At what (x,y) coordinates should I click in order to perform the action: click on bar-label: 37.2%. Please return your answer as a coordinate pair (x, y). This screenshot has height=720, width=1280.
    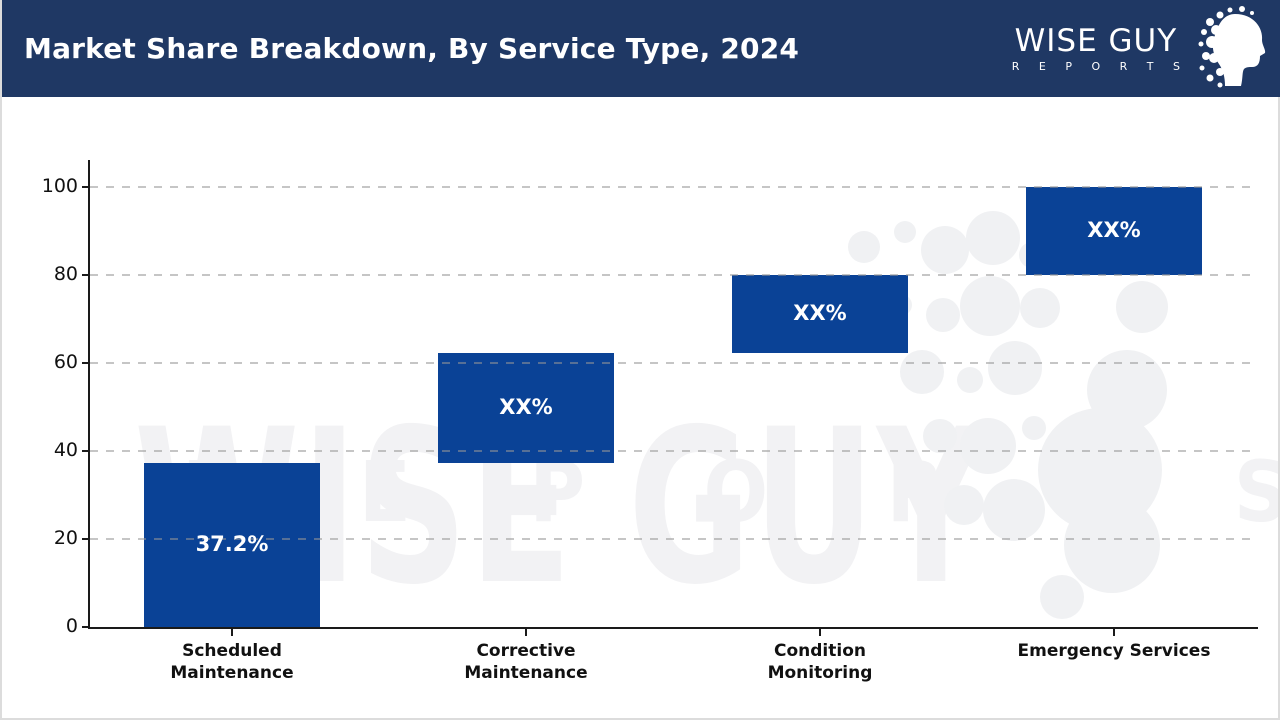
    Looking at the image, I should click on (232, 544).